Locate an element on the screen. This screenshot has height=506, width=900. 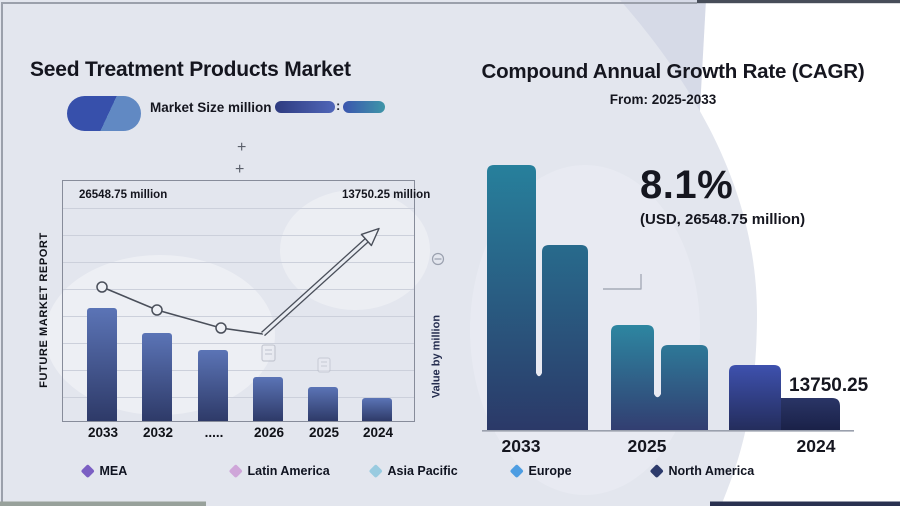
bar-ellipsis is located at coordinates (213, 385).